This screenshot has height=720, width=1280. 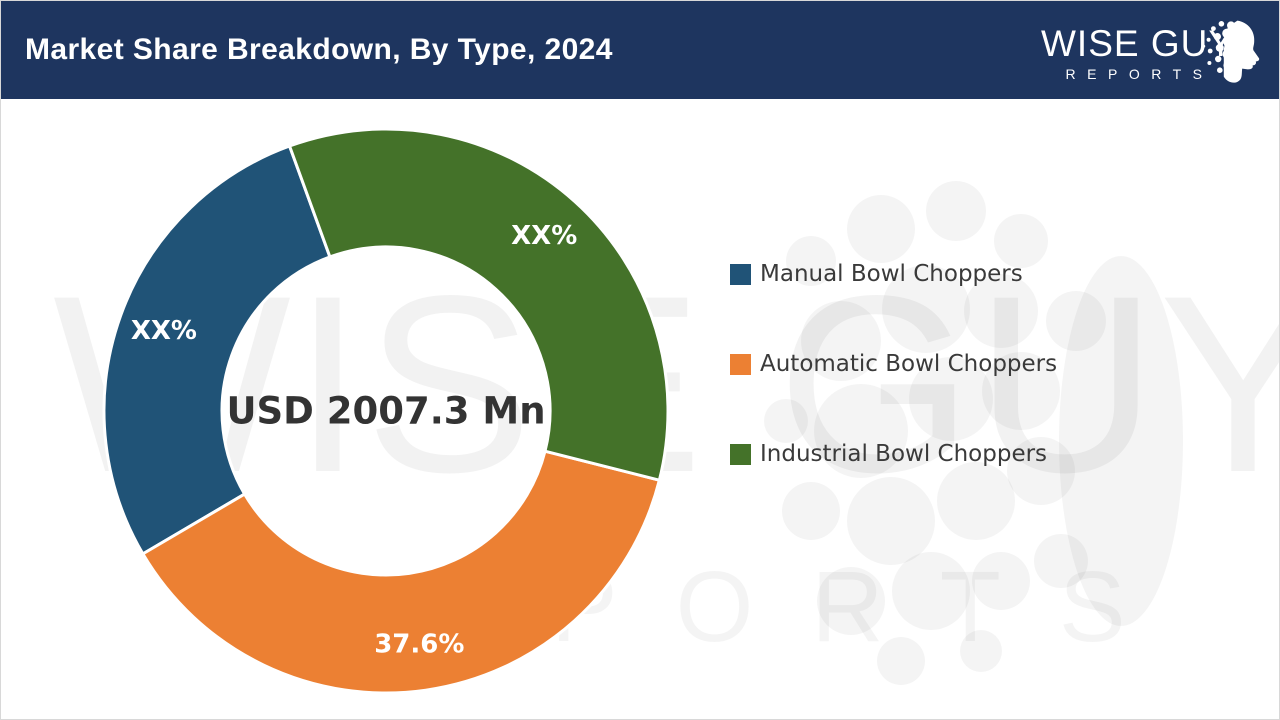 I want to click on legend-marker-manual, so click(x=740, y=274).